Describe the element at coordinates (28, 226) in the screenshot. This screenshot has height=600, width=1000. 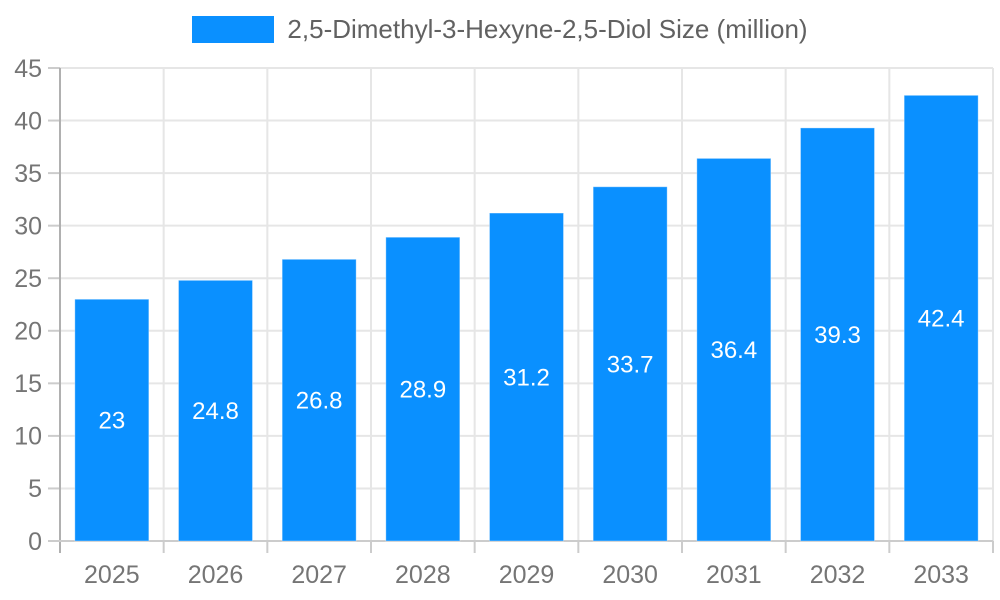
I see `y-axis-label: 30` at that location.